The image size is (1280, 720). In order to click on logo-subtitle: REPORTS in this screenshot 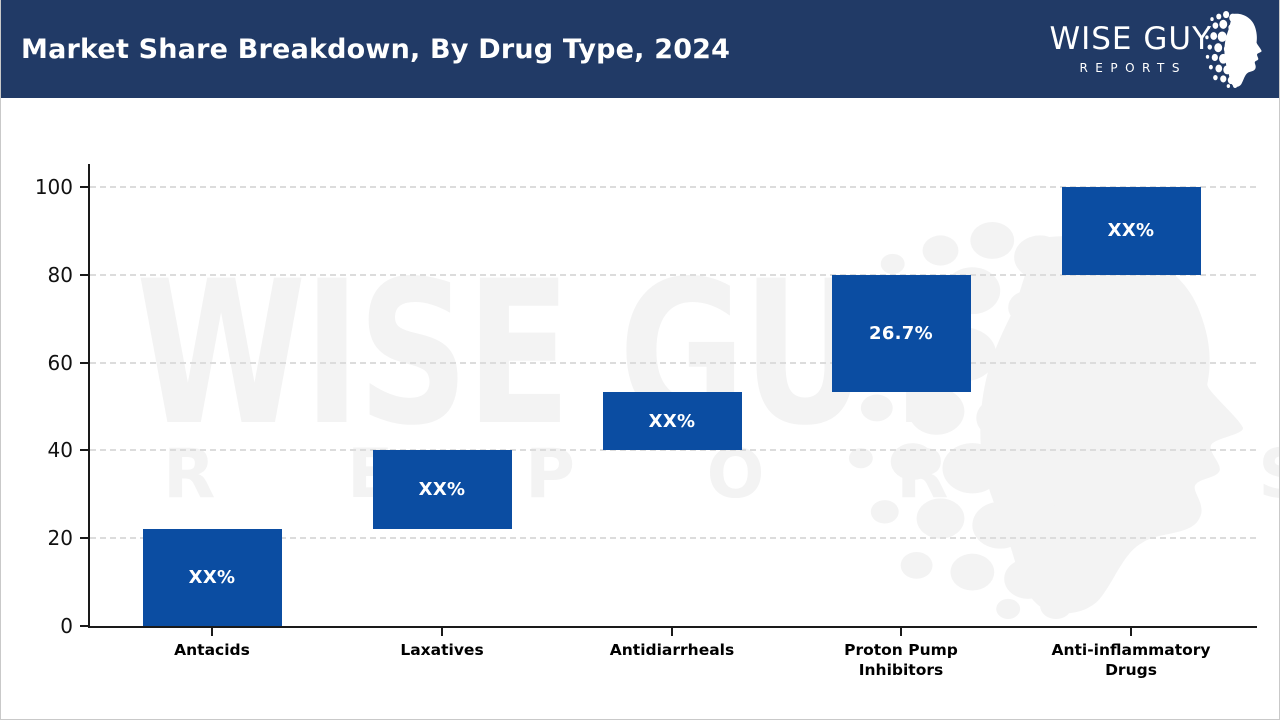, I will do `click(1133, 68)`.